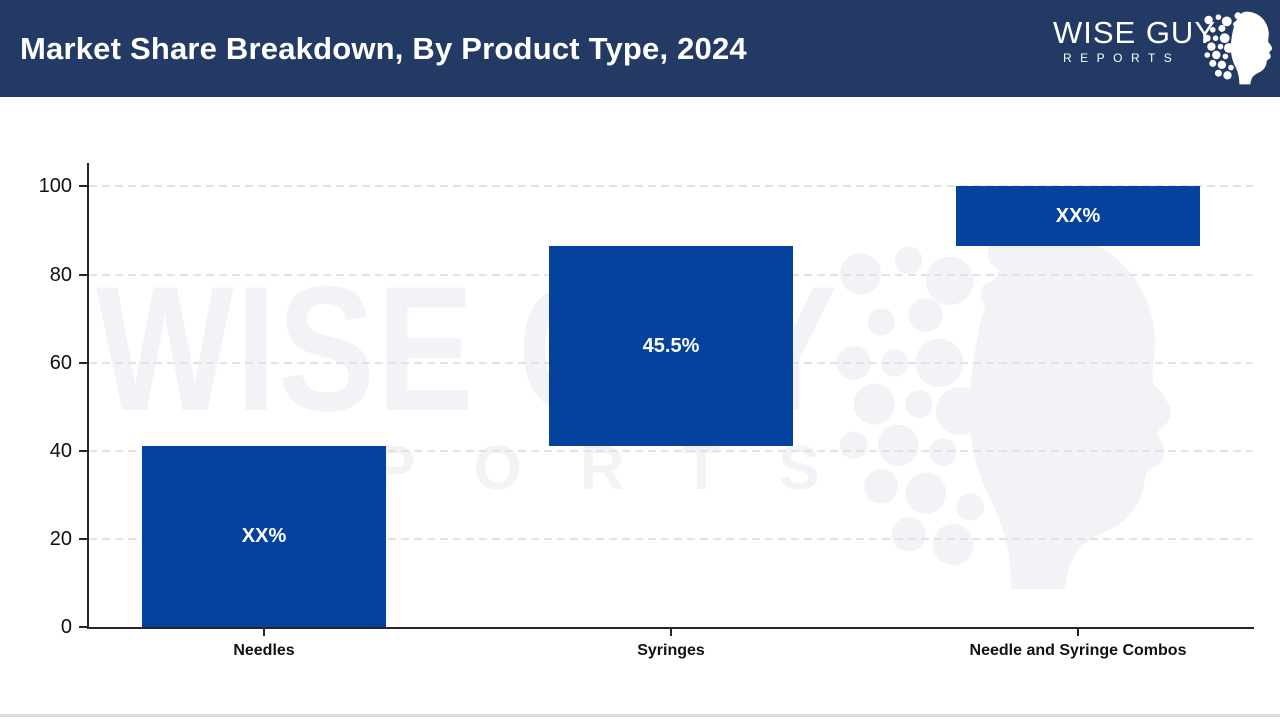  I want to click on y-tick-label-80: 80, so click(60, 274).